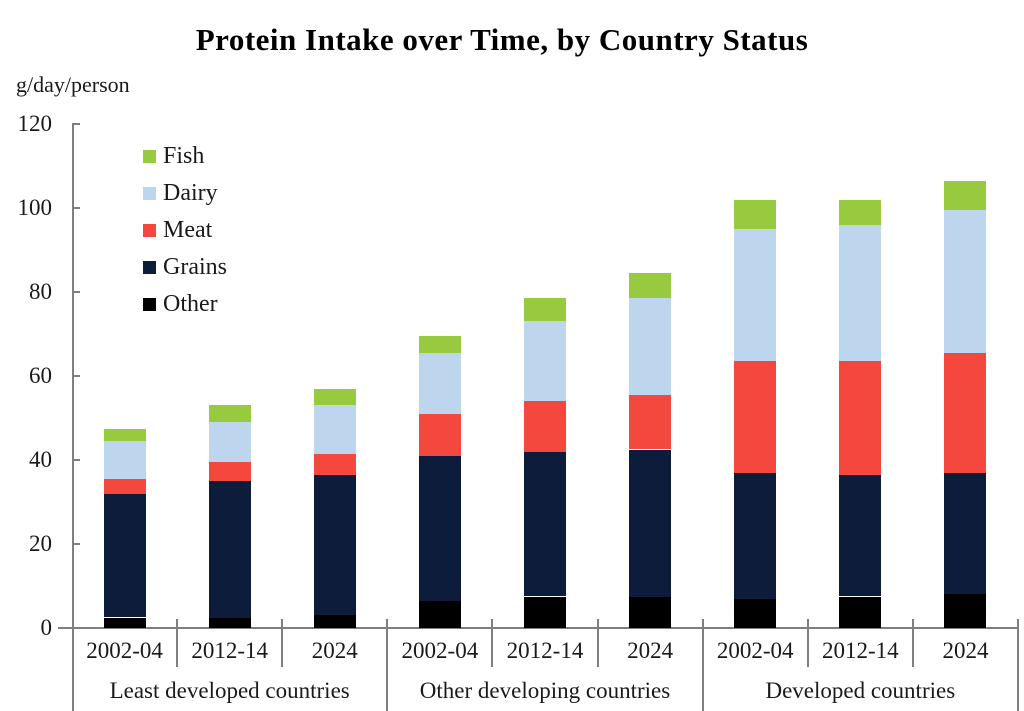  What do you see at coordinates (188, 230) in the screenshot?
I see `legend-label: Meat` at bounding box center [188, 230].